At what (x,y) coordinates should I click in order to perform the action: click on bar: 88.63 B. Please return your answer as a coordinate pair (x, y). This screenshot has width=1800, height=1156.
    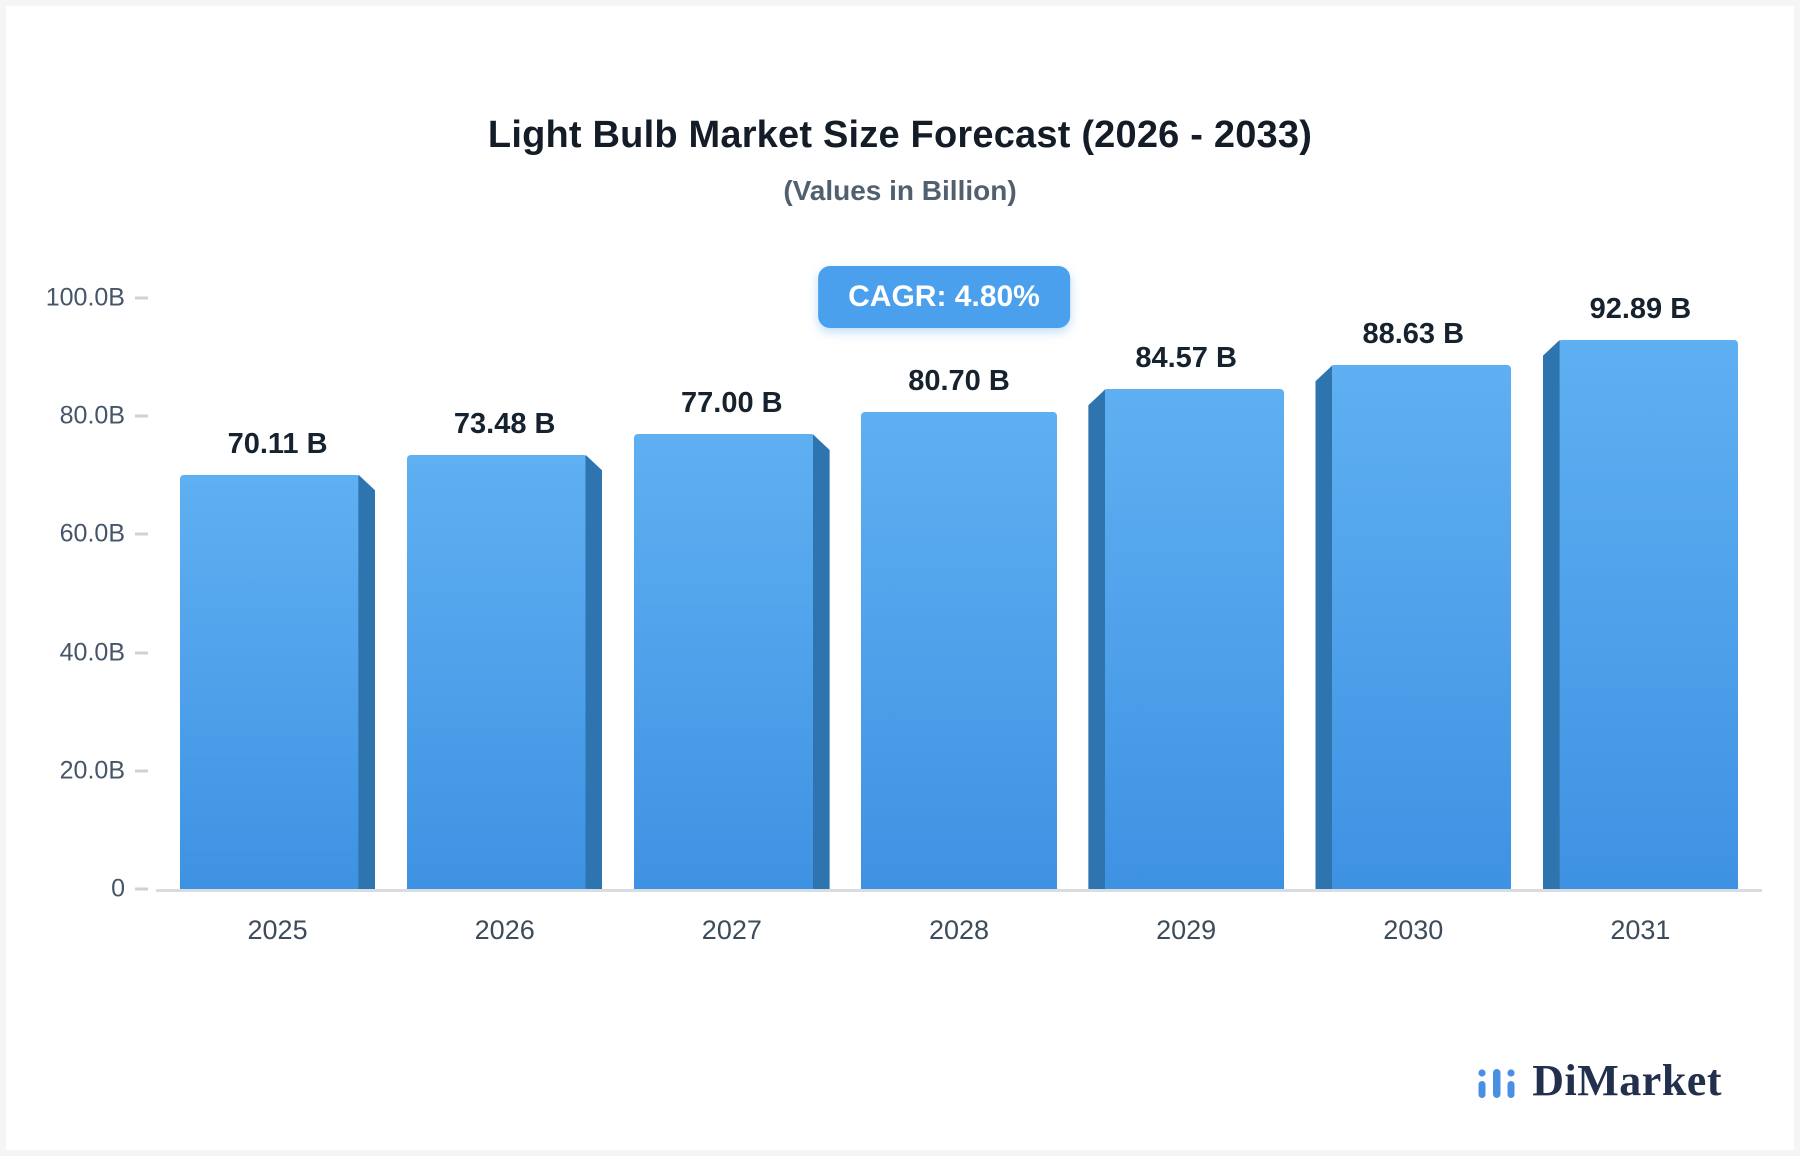
    Looking at the image, I should click on (1413, 603).